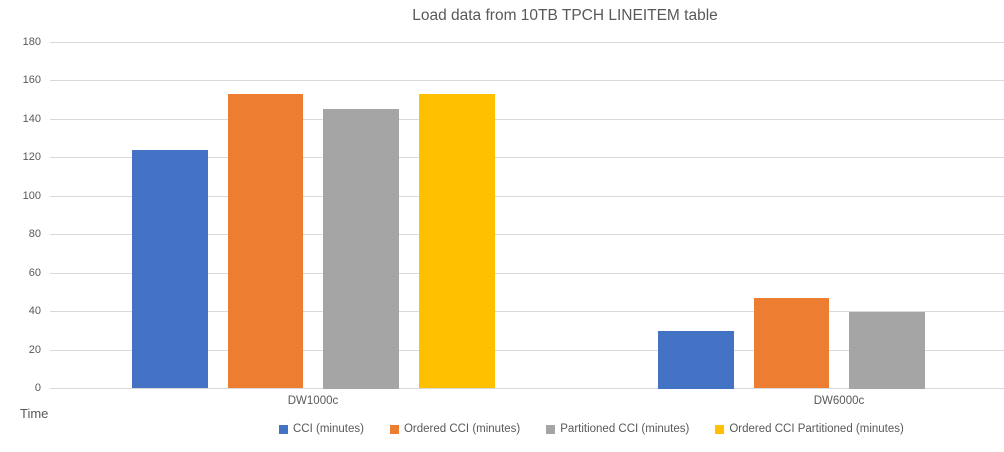 The width and height of the screenshot is (1004, 452). What do you see at coordinates (34, 413) in the screenshot?
I see `x-axis-title: Time` at bounding box center [34, 413].